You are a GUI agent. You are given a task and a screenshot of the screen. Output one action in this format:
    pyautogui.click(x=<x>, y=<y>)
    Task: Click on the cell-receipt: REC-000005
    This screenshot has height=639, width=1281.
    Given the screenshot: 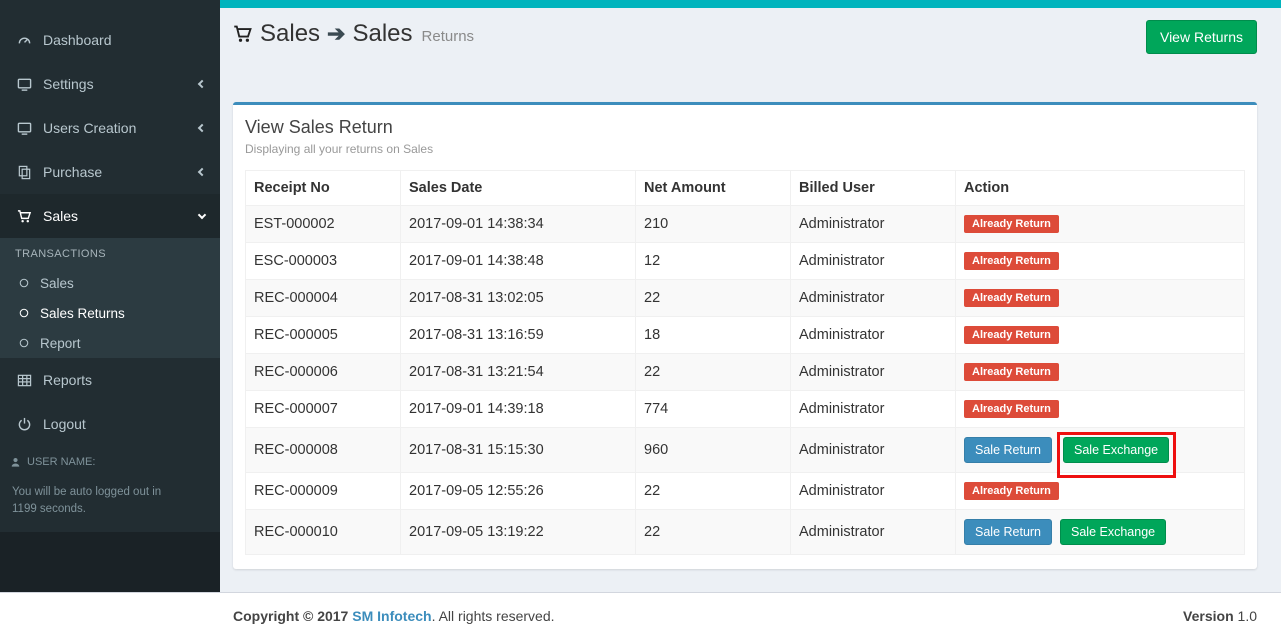 What is the action you would take?
    pyautogui.click(x=323, y=335)
    